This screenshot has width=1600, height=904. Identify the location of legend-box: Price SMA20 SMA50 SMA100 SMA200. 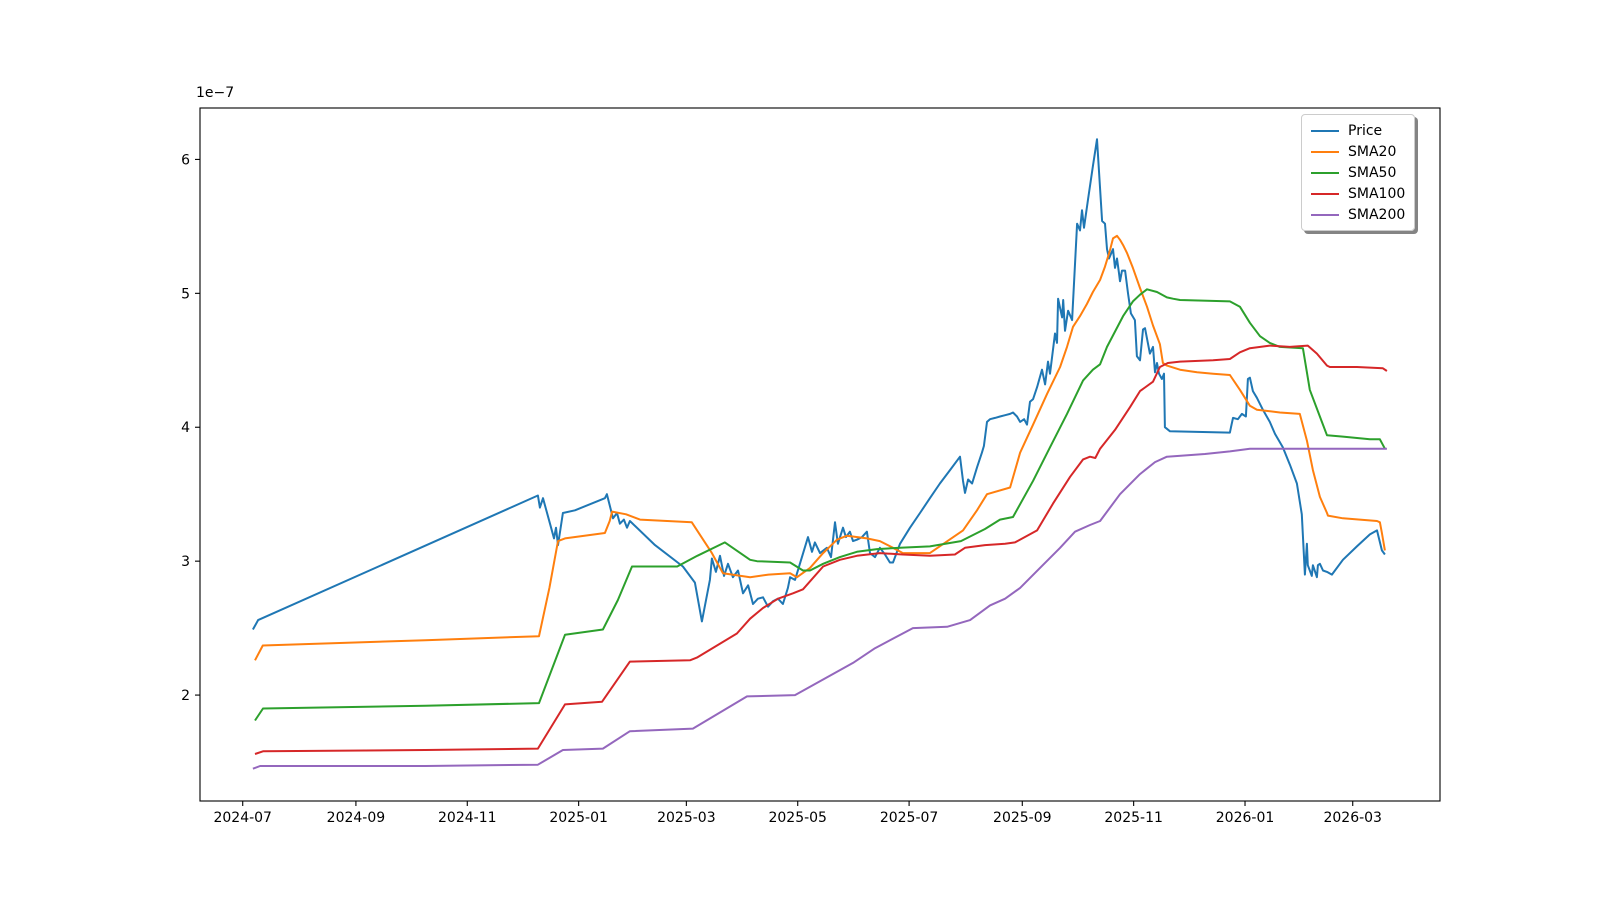
(1358, 172).